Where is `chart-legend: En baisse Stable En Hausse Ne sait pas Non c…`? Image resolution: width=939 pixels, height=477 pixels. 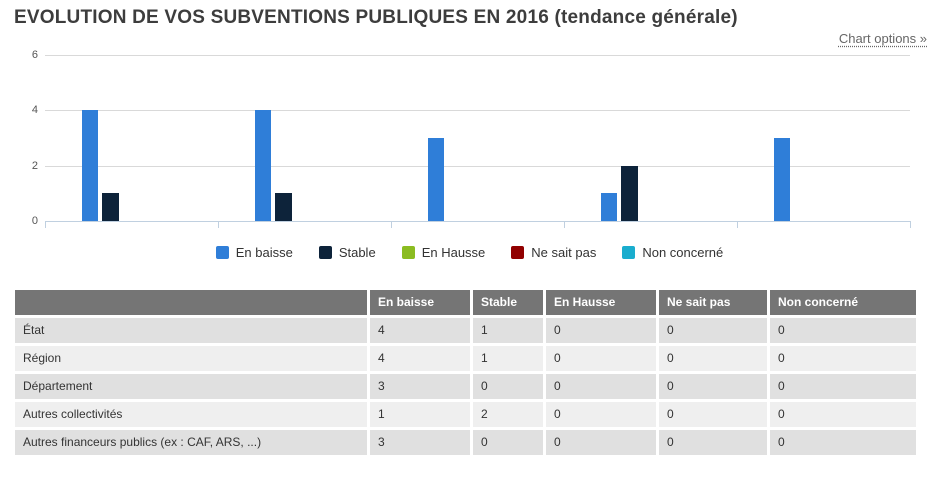 chart-legend: En baisse Stable En Hausse Ne sait pas Non c… is located at coordinates (469, 252).